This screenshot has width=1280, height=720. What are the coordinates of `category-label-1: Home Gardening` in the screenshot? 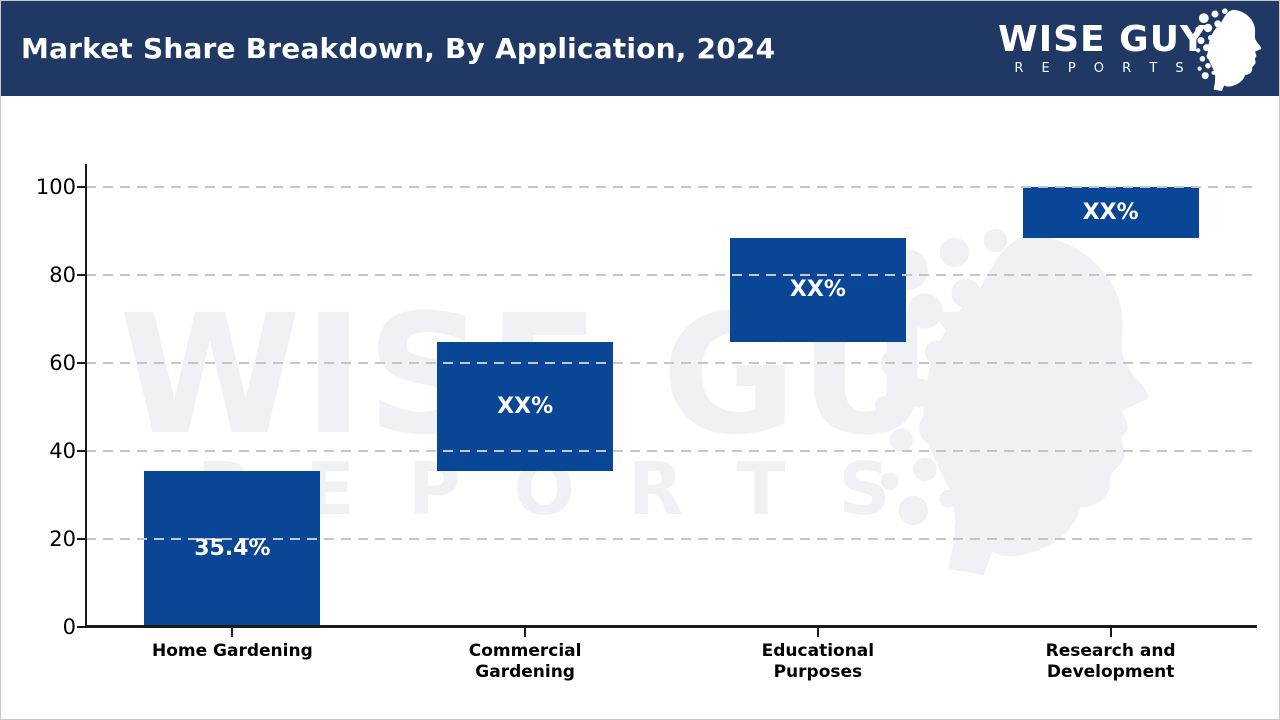 It's located at (232, 651).